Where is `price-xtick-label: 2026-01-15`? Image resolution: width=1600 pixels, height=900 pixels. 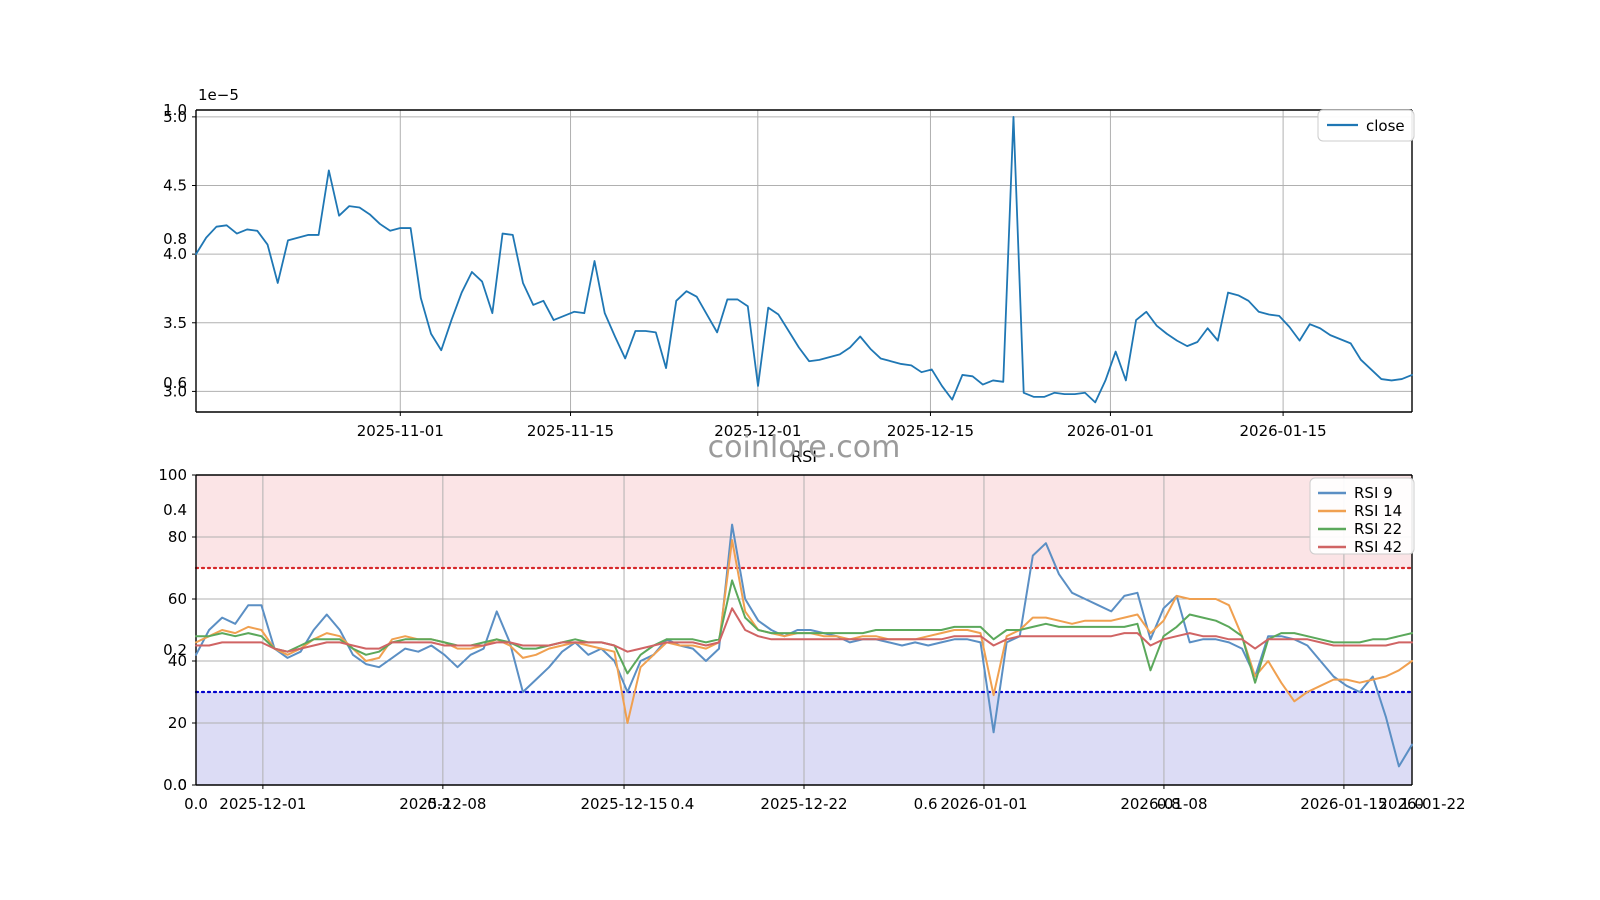 price-xtick-label: 2026-01-15 is located at coordinates (1283, 431).